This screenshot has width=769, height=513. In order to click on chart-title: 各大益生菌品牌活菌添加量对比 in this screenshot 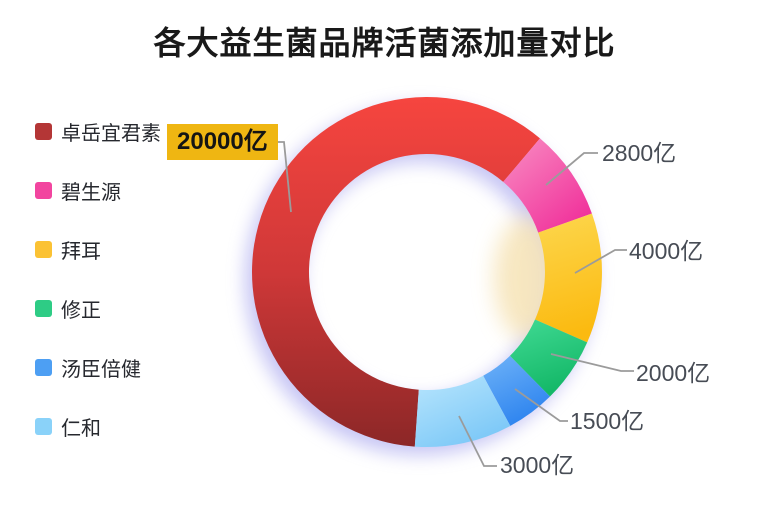, I will do `click(384, 43)`.